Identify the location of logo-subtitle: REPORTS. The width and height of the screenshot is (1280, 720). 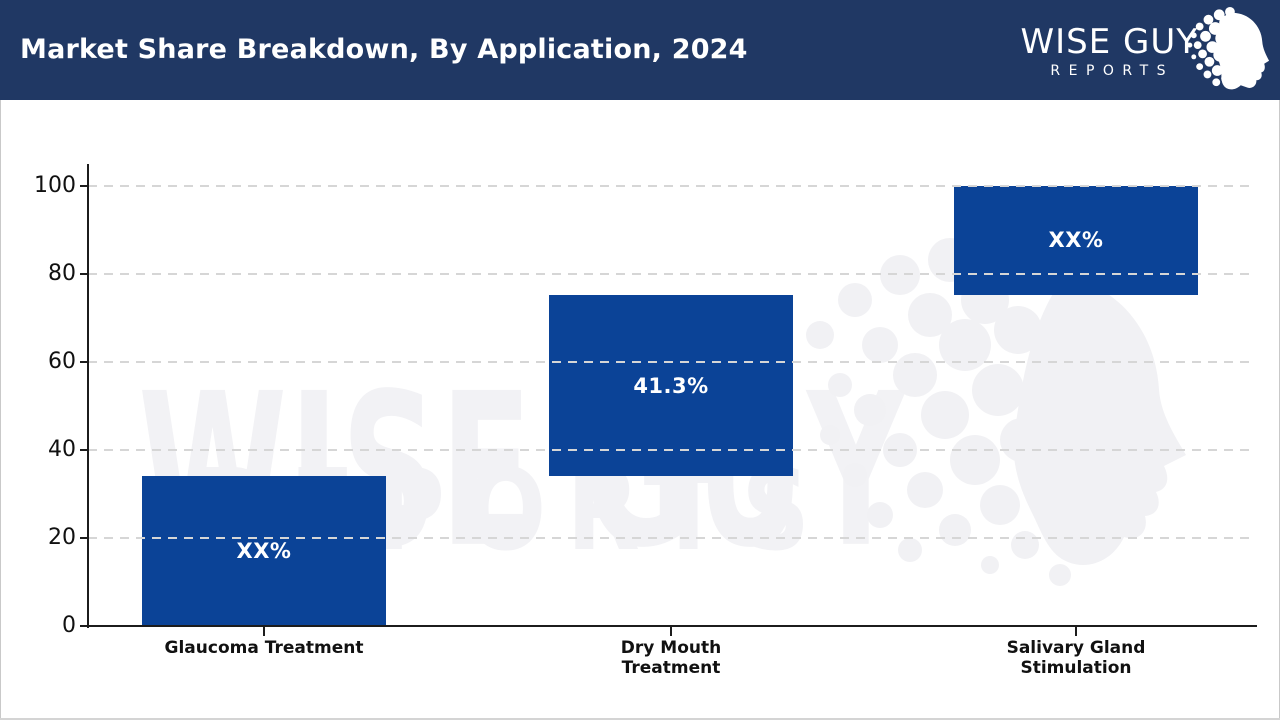
(1112, 70).